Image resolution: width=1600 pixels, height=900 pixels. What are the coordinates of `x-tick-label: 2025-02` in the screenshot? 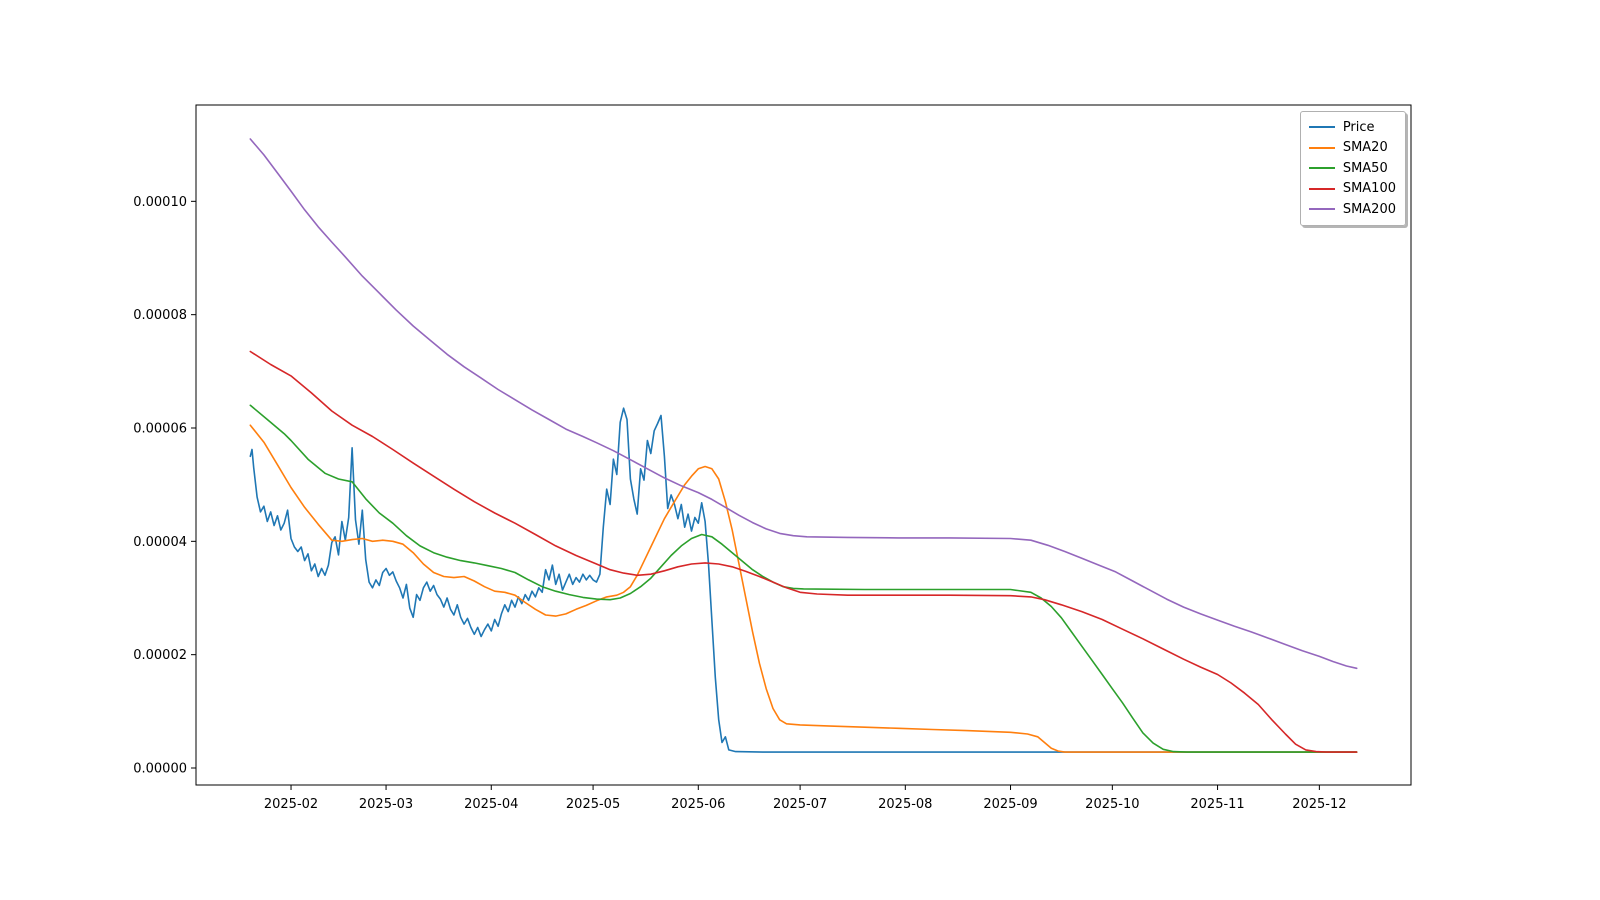 It's located at (291, 804).